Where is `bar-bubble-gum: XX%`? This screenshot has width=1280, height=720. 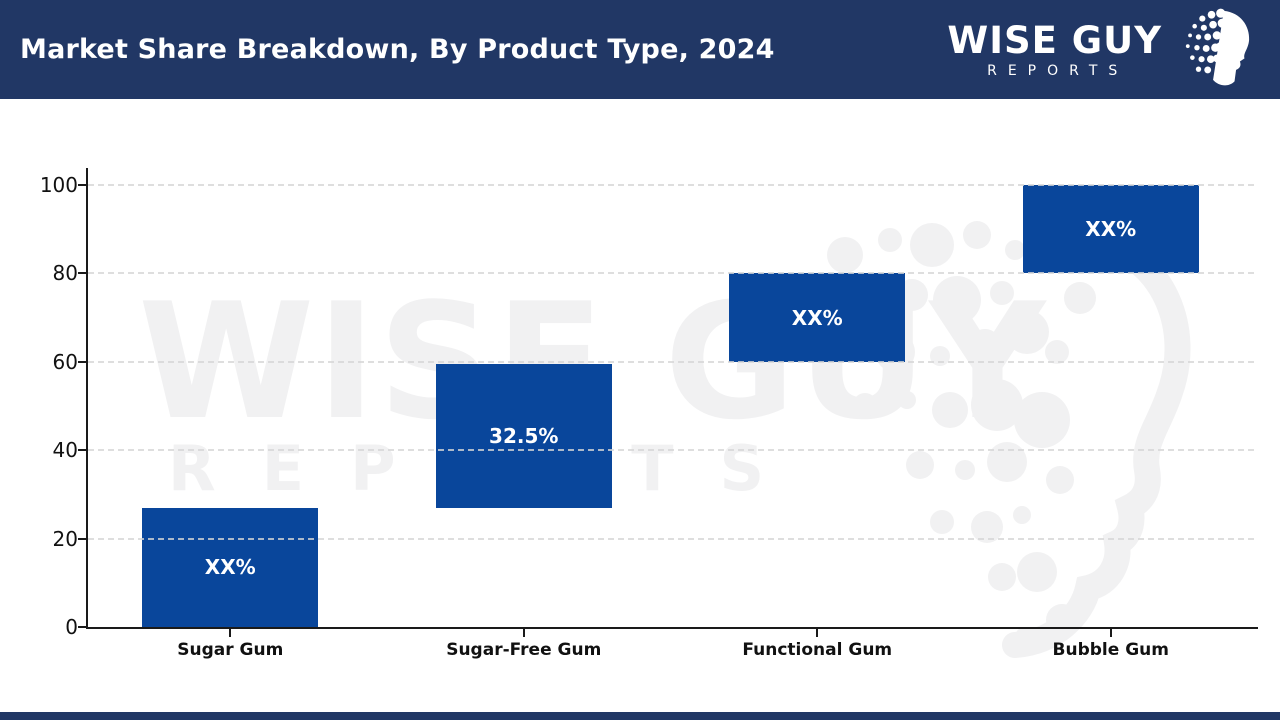 bar-bubble-gum: XX% is located at coordinates (1110, 229).